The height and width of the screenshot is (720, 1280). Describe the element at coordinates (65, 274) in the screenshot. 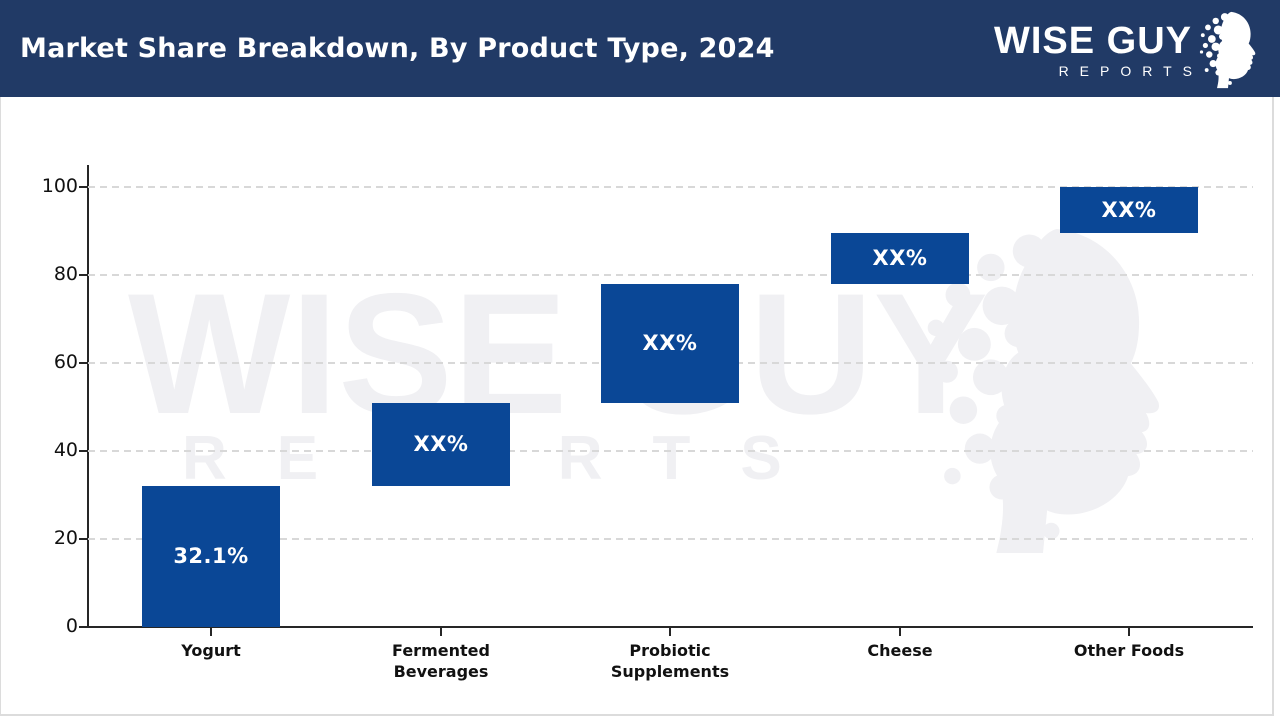

I see `y-tick-label: 80` at that location.